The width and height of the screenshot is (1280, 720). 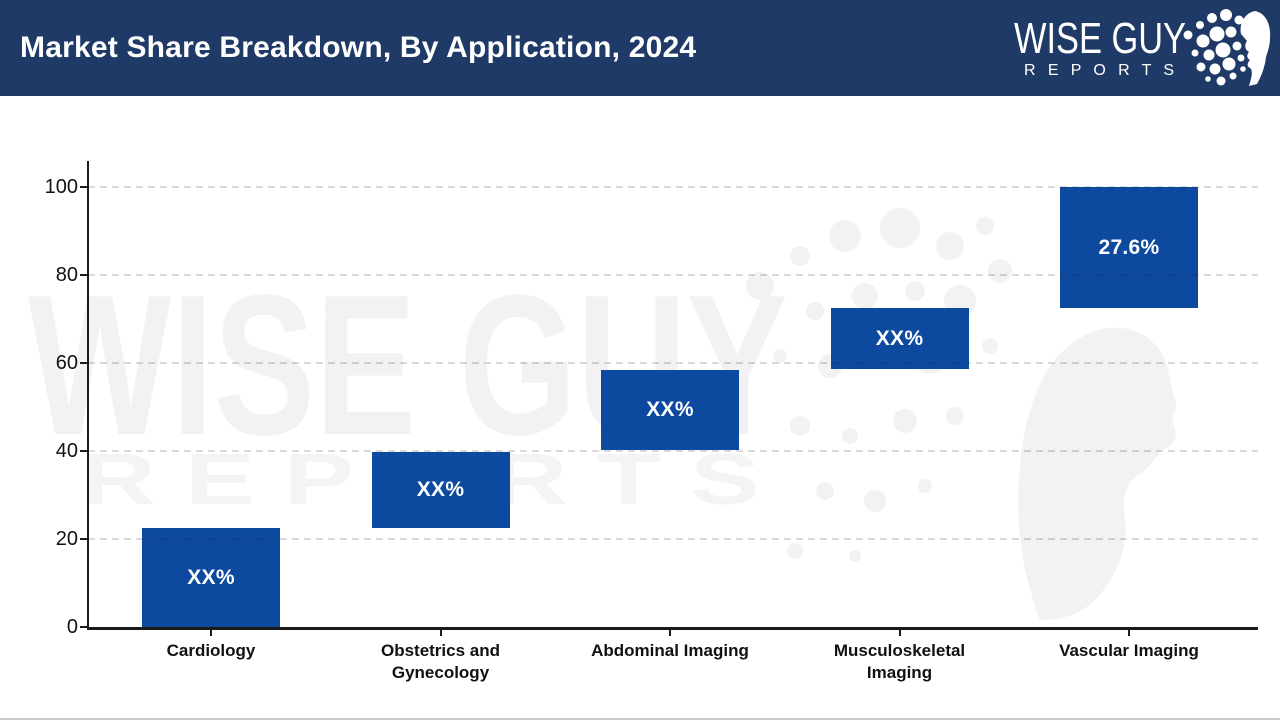 What do you see at coordinates (440, 662) in the screenshot?
I see `x-axis-category-label: Obstetrics and Gynecology` at bounding box center [440, 662].